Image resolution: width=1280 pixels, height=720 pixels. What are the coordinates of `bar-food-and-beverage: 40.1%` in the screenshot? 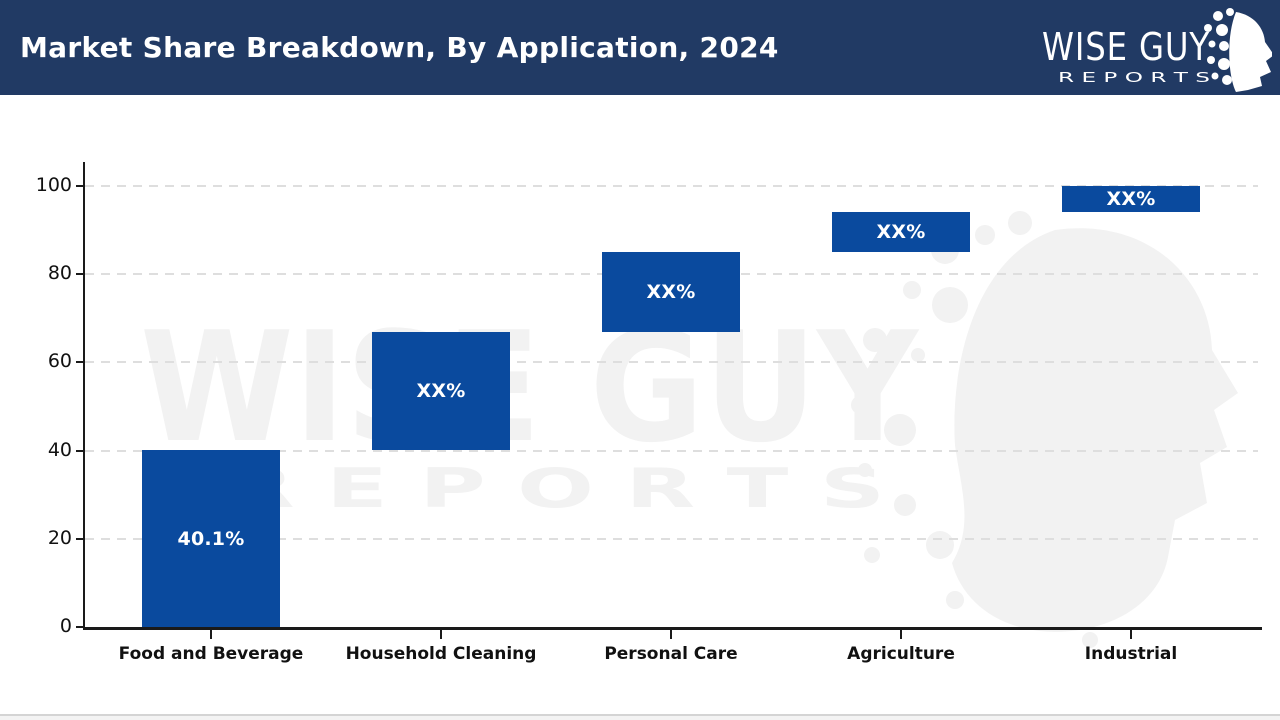 It's located at (211, 538).